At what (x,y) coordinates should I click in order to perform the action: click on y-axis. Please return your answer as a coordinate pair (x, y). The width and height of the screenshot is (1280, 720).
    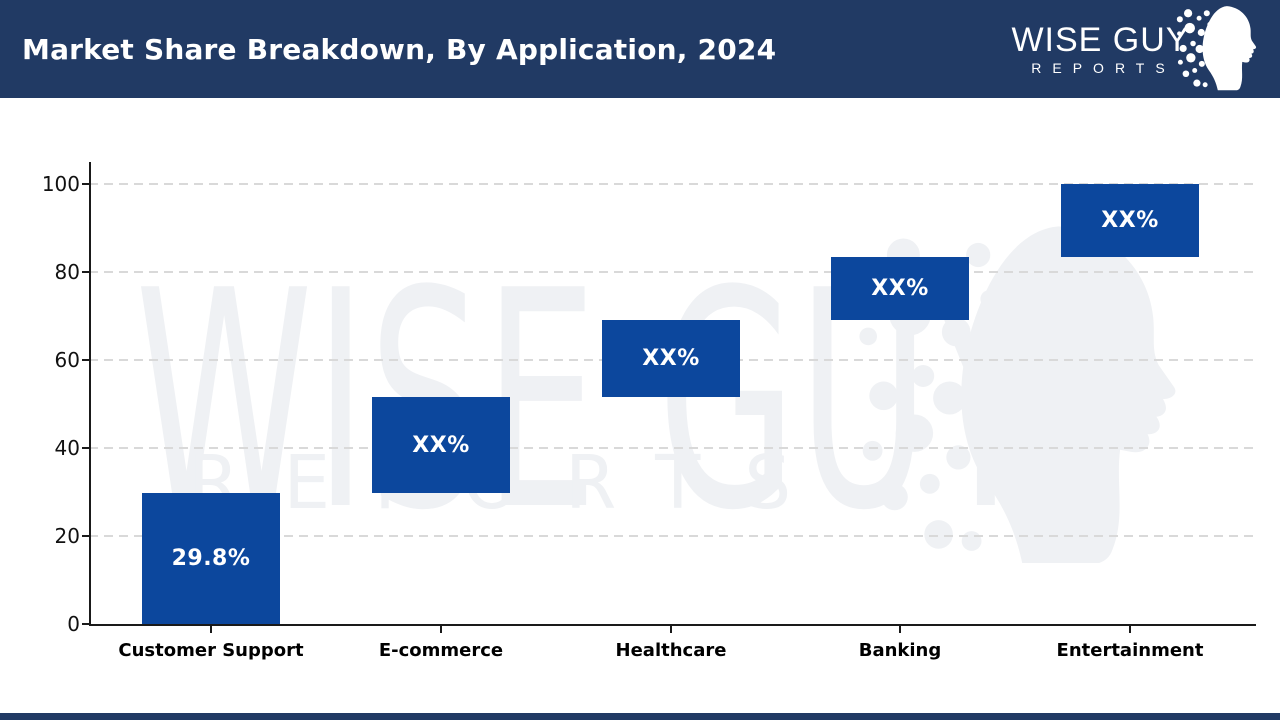
    Looking at the image, I should click on (90, 394).